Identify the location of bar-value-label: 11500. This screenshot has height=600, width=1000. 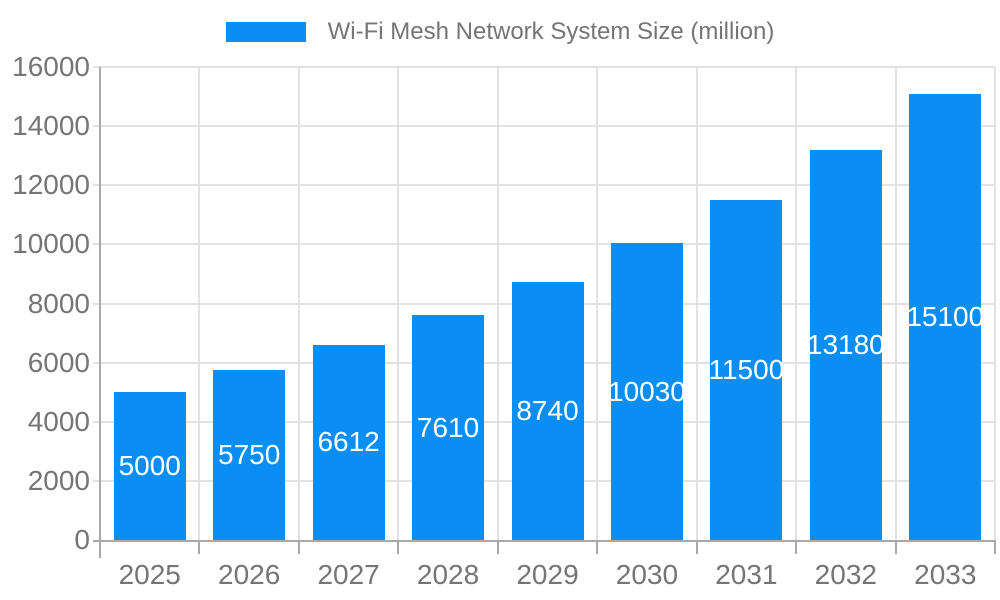
(746, 370).